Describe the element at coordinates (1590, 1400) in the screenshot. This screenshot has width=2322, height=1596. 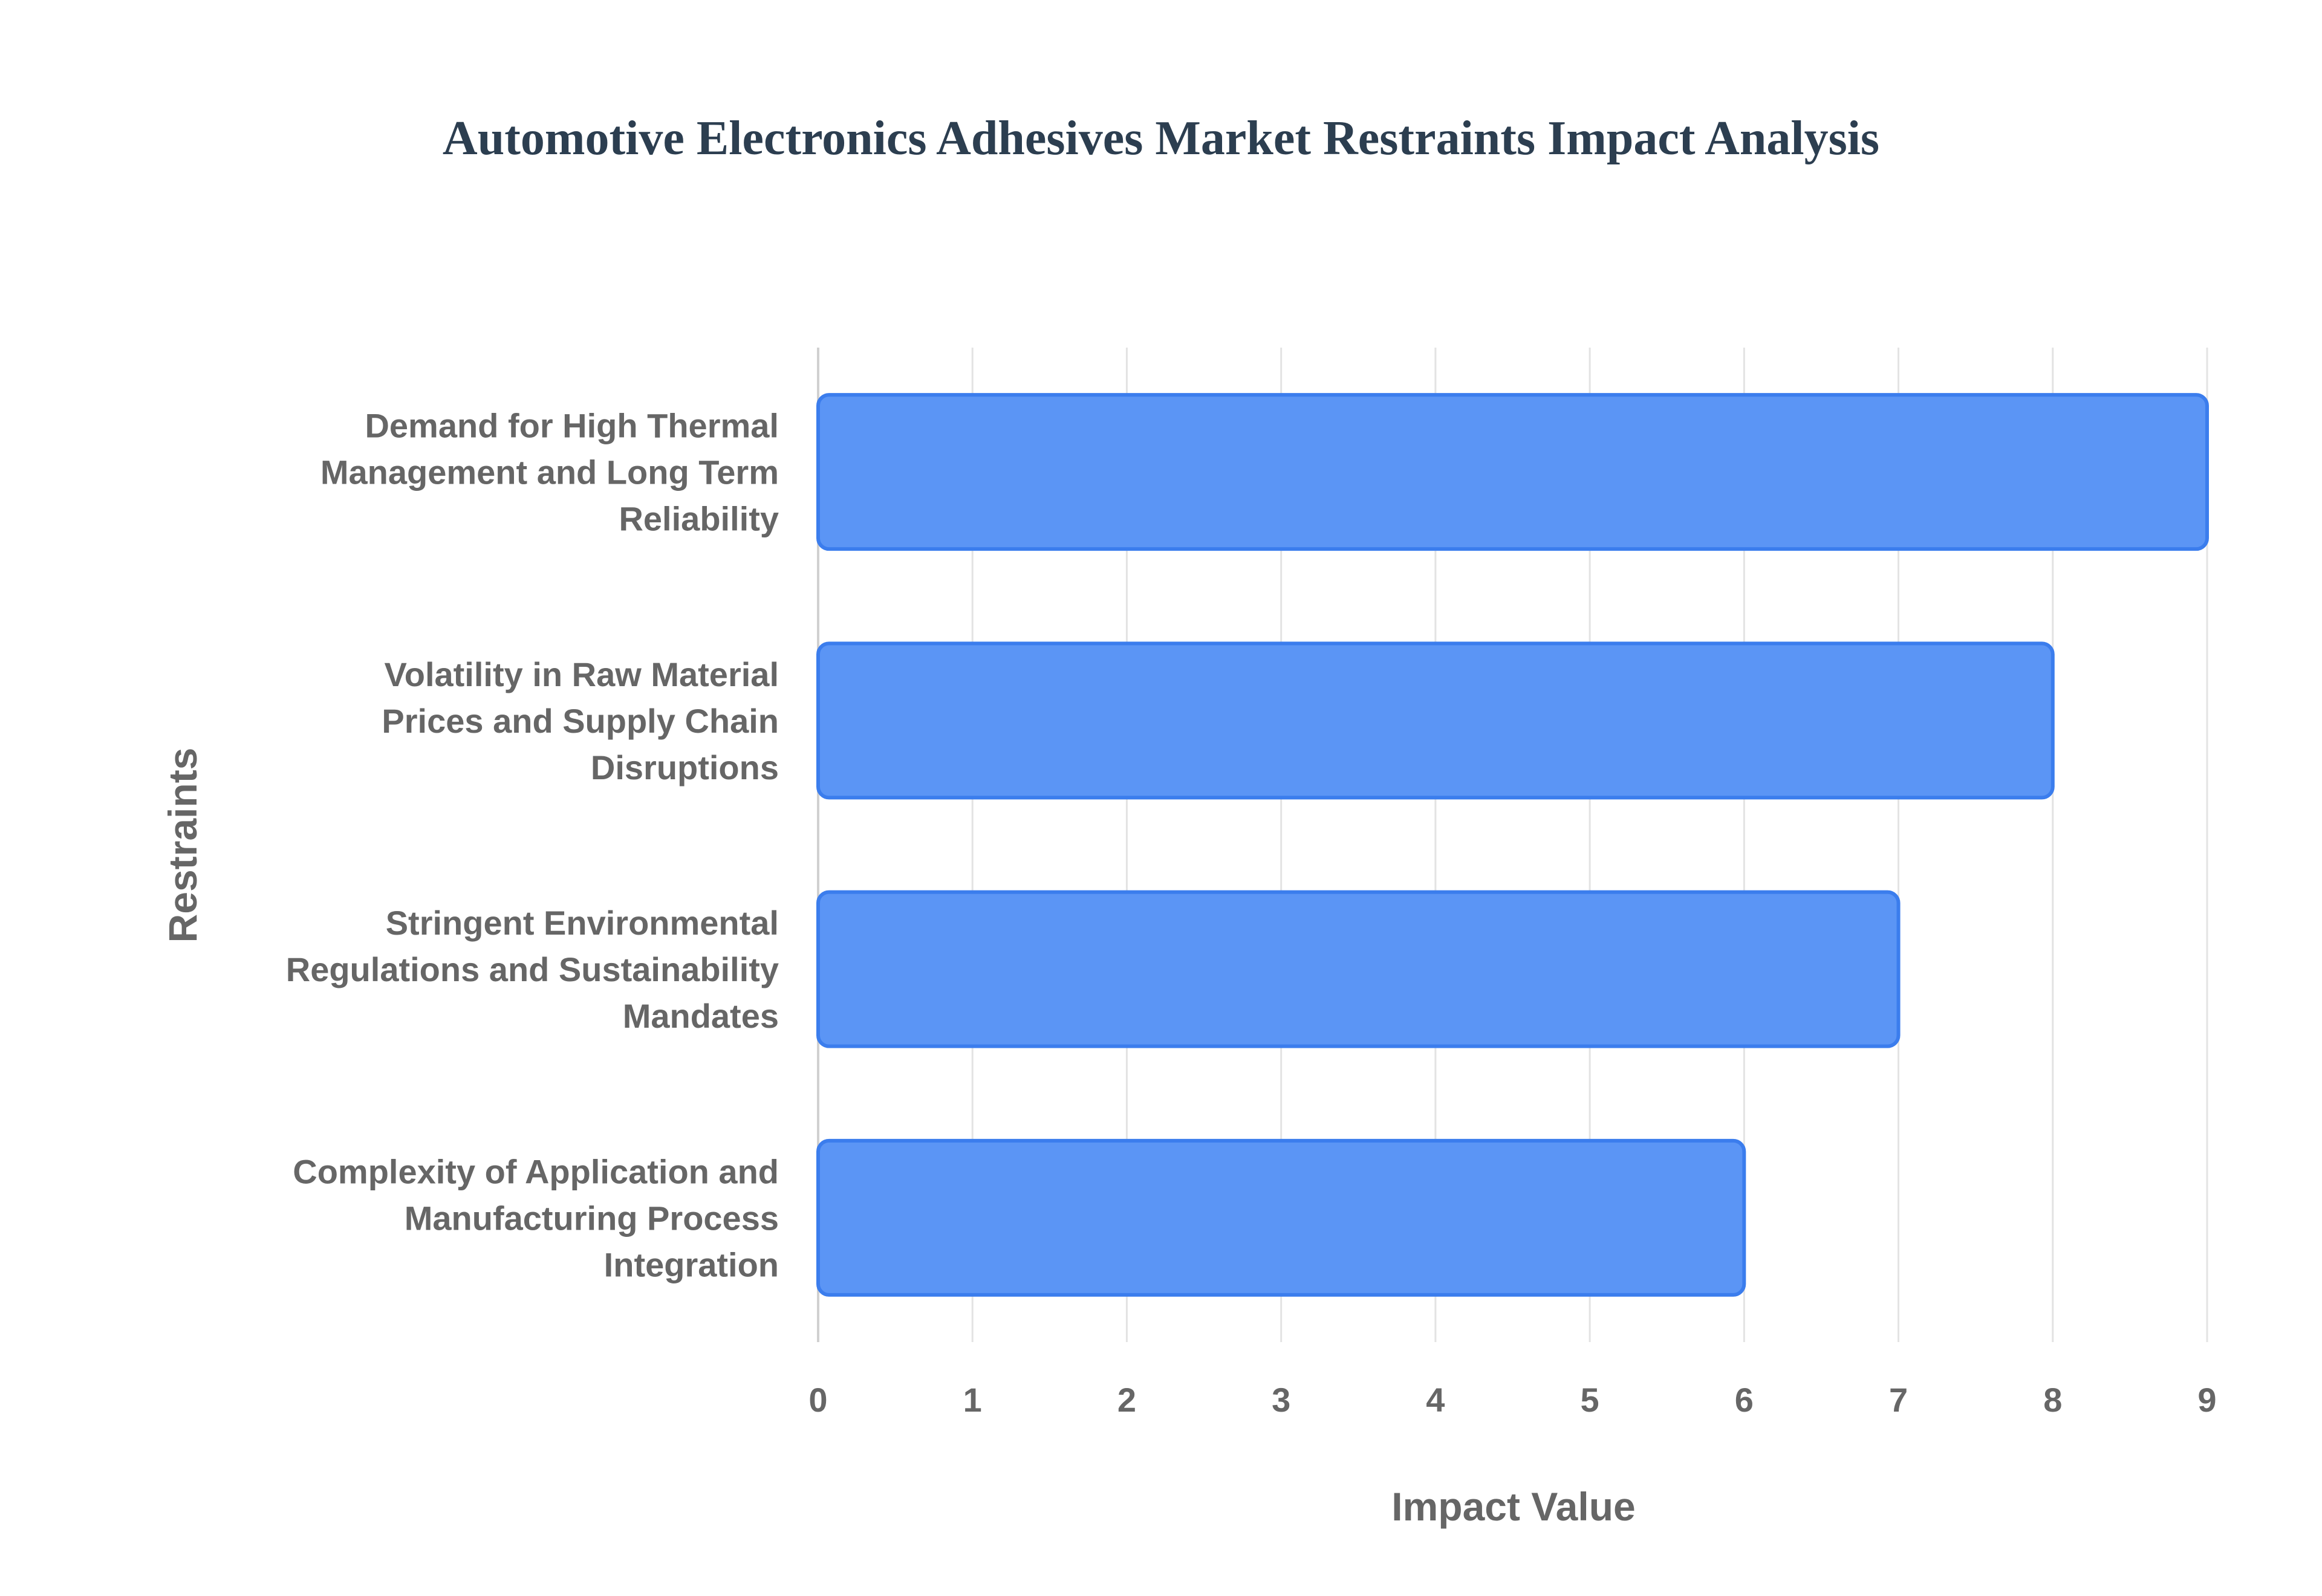
I see `x-tick-label: 5` at that location.